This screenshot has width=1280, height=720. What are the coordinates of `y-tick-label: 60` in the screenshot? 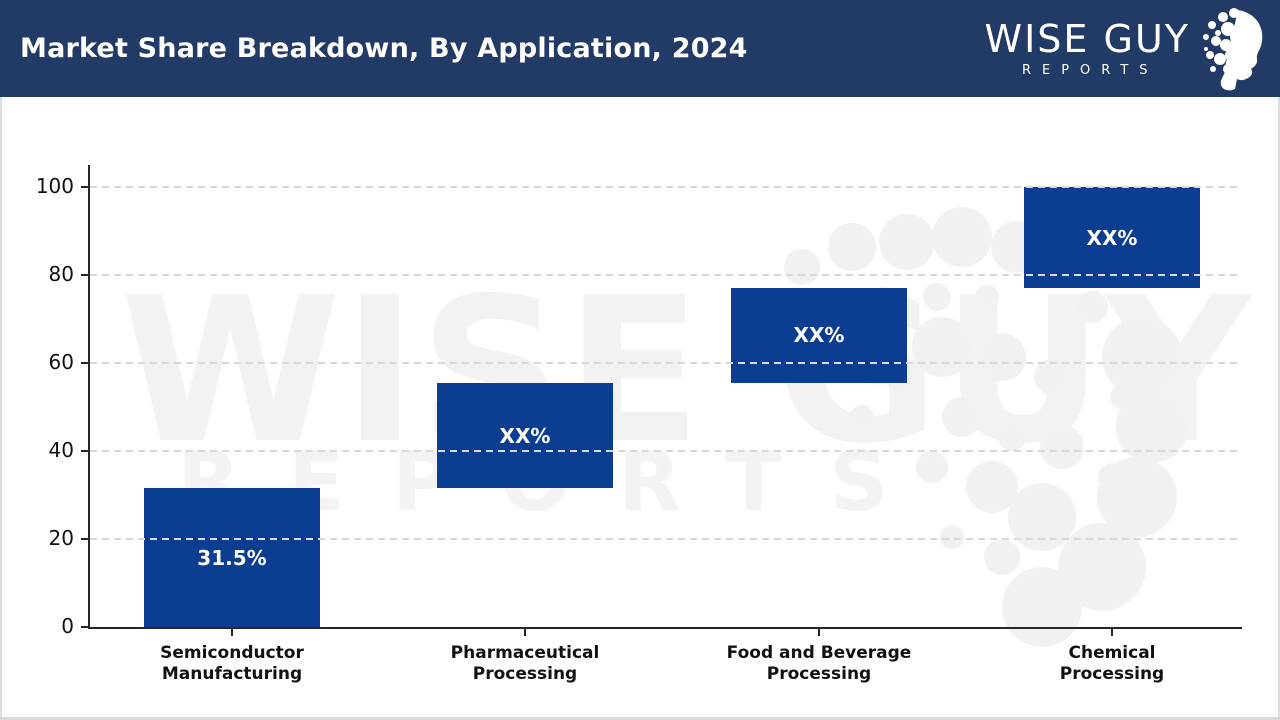 It's located at (61, 362).